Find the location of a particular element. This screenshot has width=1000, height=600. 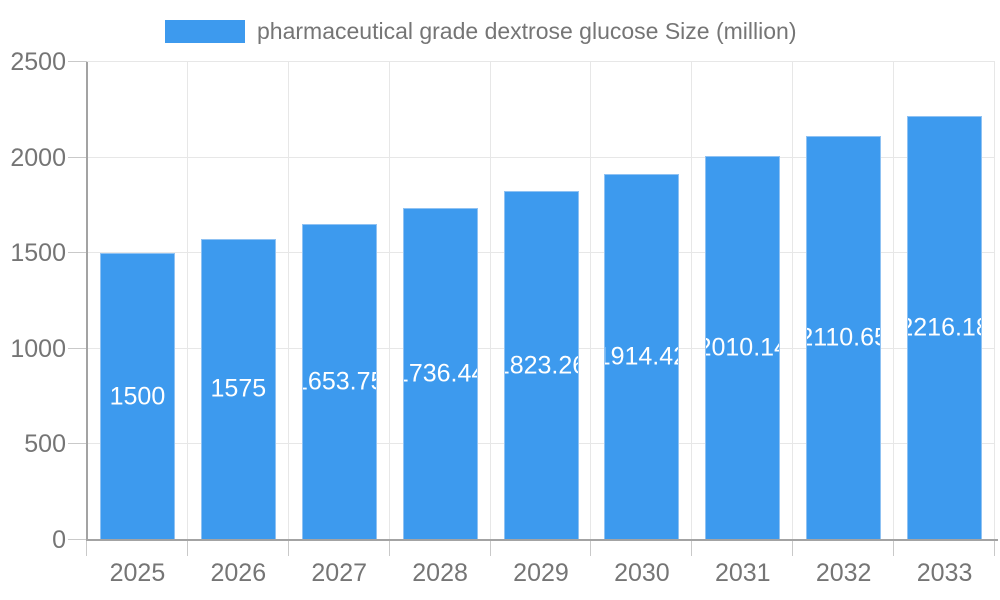

bar: 1575 is located at coordinates (238, 389).